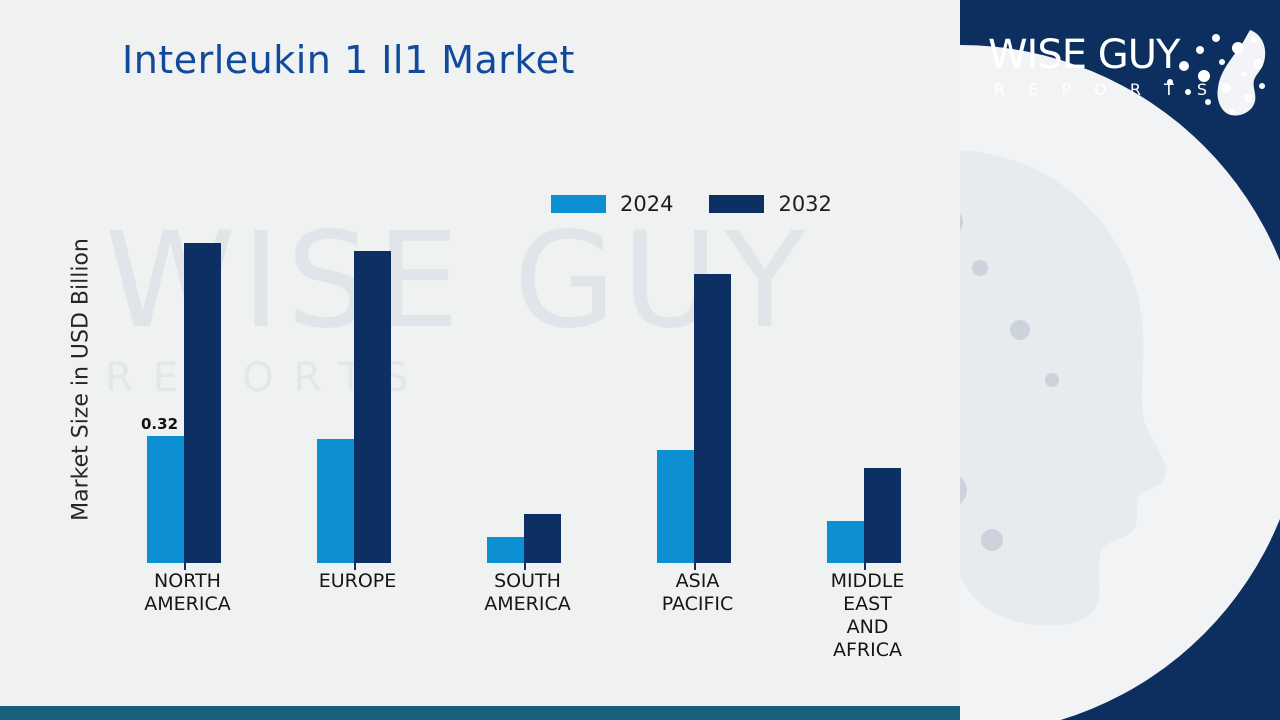 The height and width of the screenshot is (720, 1280). I want to click on bar-group-asia-pacific: ASIA PACIFIC, so click(725, 397).